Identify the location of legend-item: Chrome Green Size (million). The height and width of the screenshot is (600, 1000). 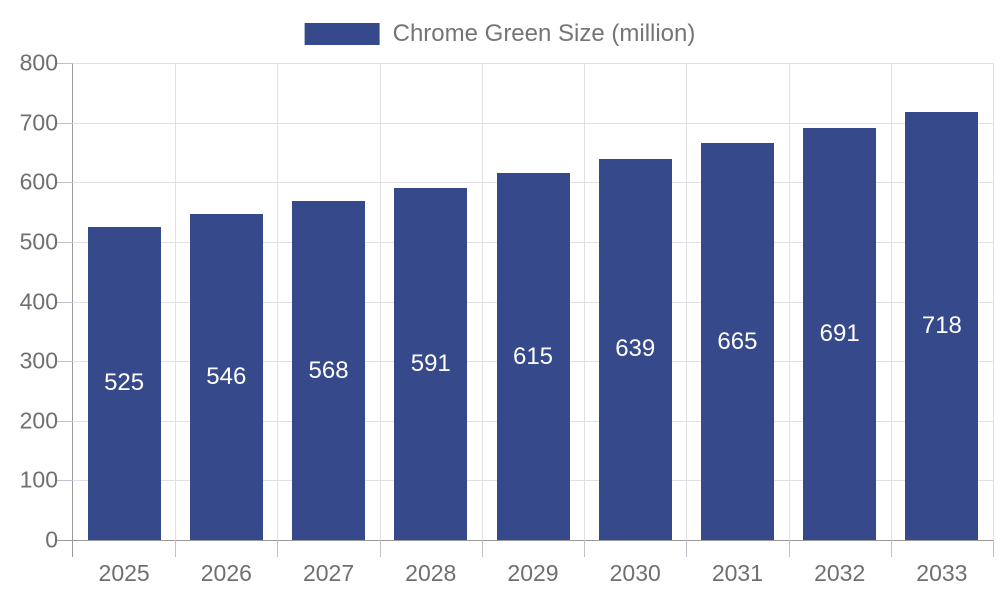
(500, 34).